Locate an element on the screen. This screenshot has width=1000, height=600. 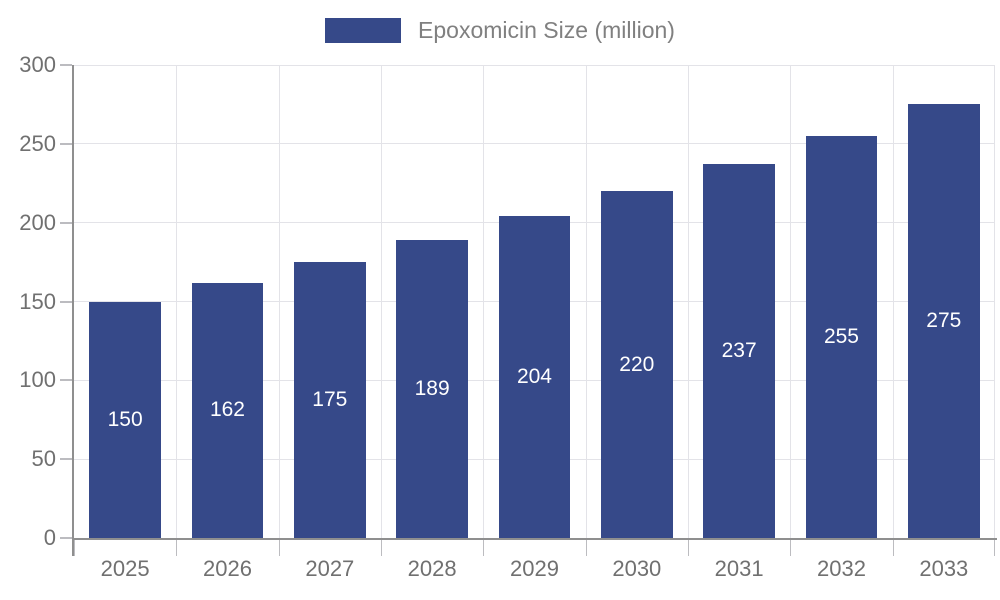
bar-value-label: 220 is located at coordinates (637, 364).